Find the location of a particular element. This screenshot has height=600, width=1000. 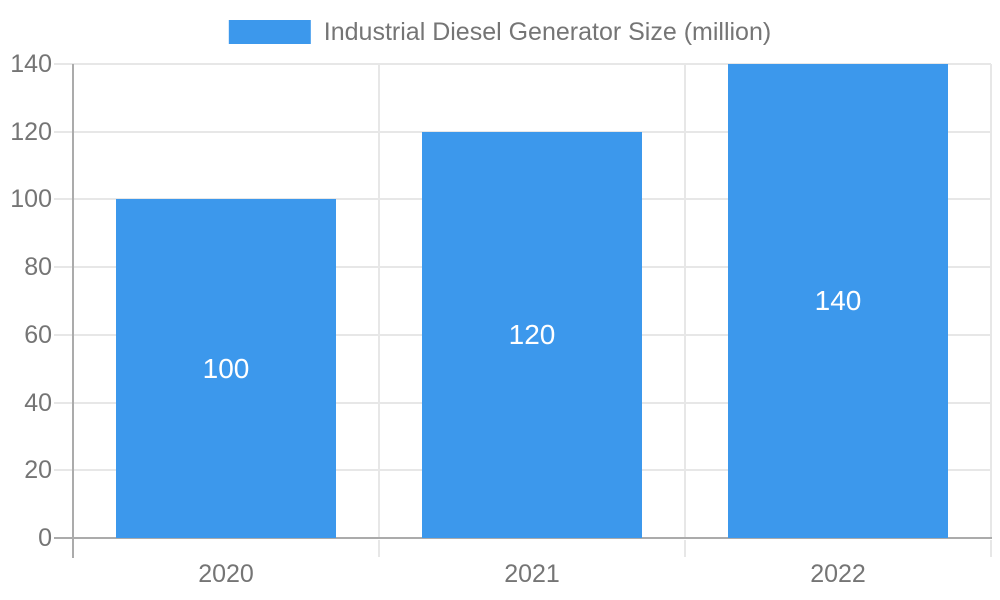

x-axis-label: 2021 is located at coordinates (532, 574).